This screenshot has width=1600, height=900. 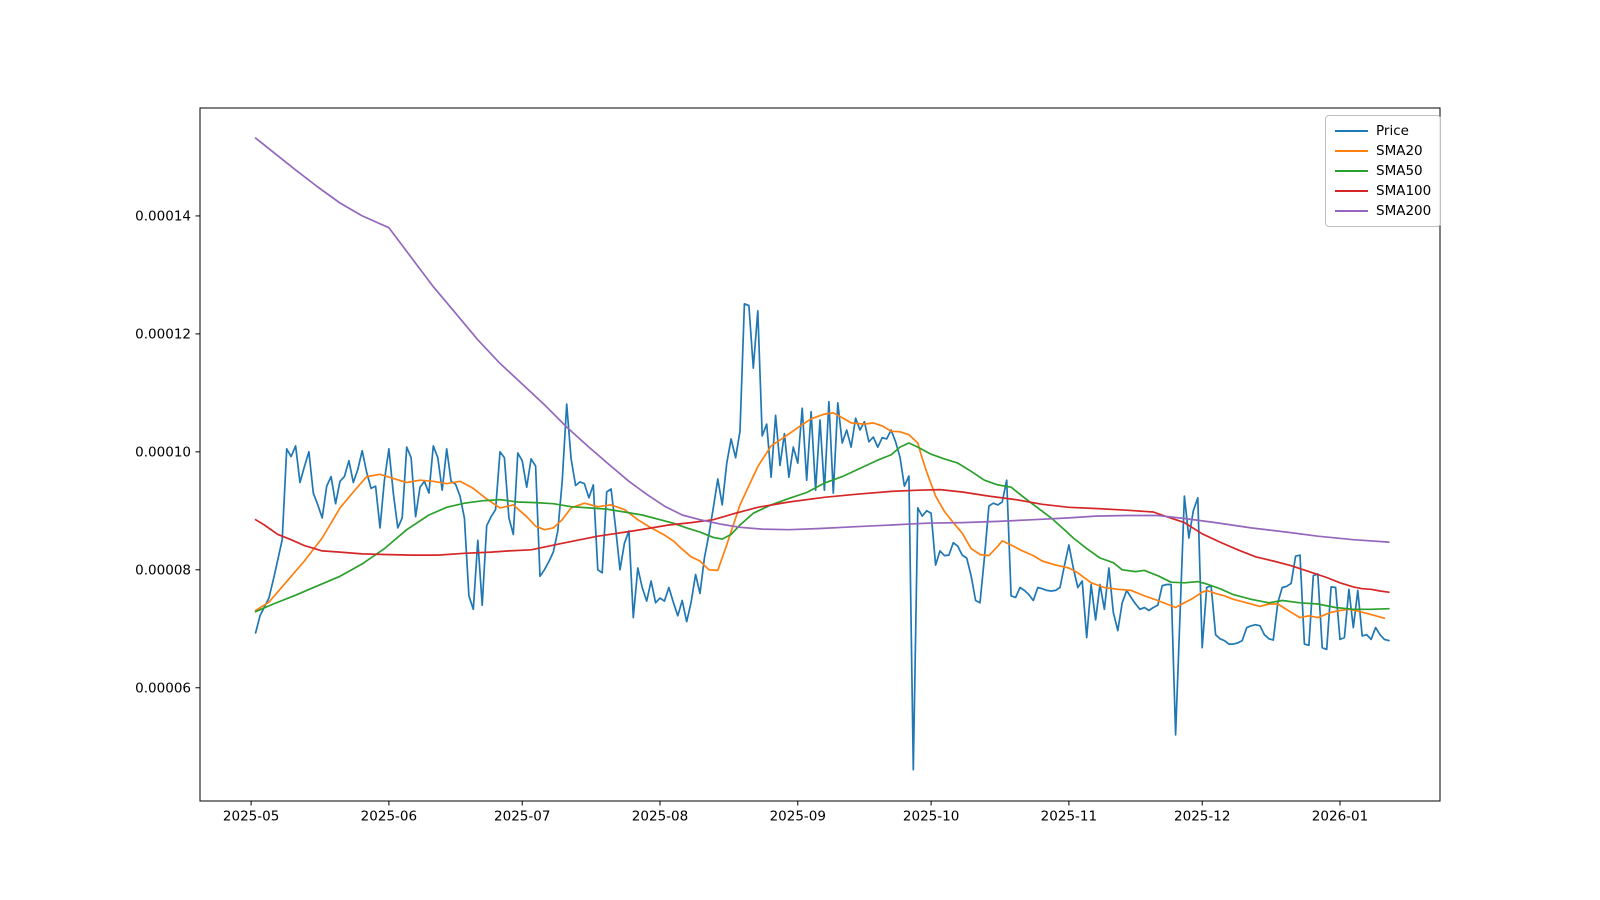 I want to click on legend: Price SMA20 SMA50 SMA100 SMA200, so click(x=1383, y=171).